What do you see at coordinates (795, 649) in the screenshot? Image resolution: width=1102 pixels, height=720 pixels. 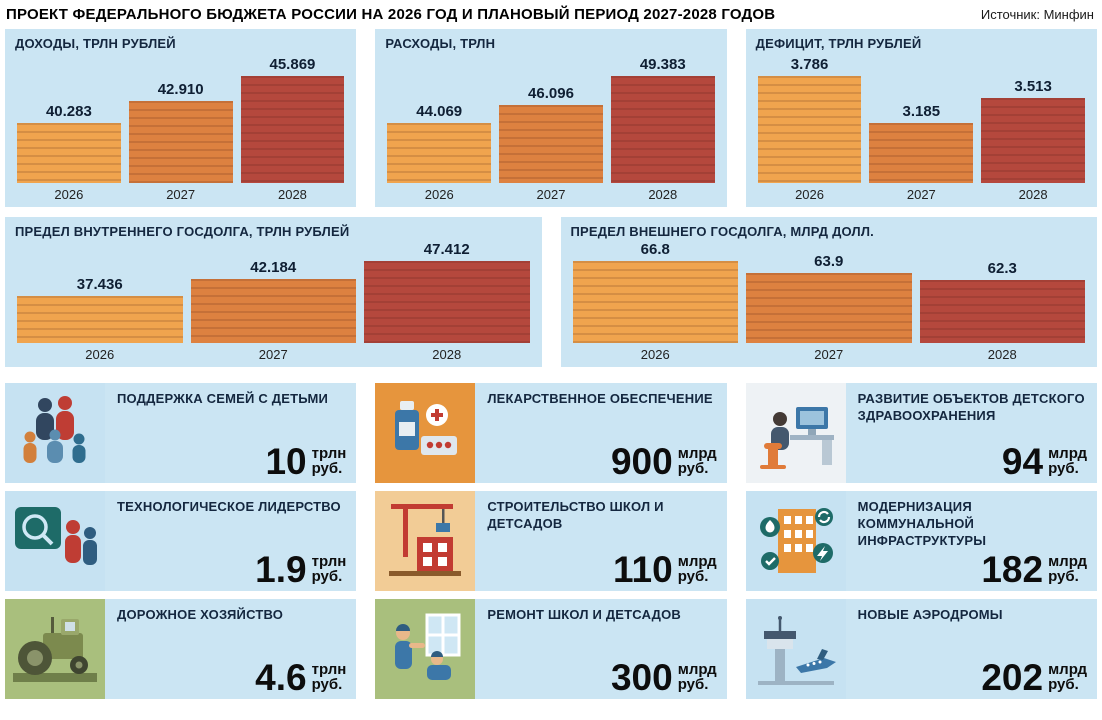 I see `aerodrome-icon` at bounding box center [795, 649].